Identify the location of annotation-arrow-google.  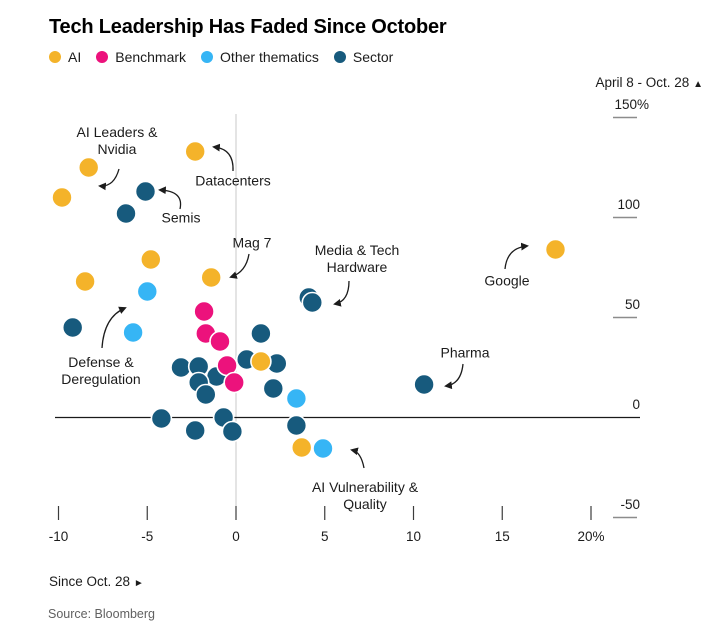
(516, 256).